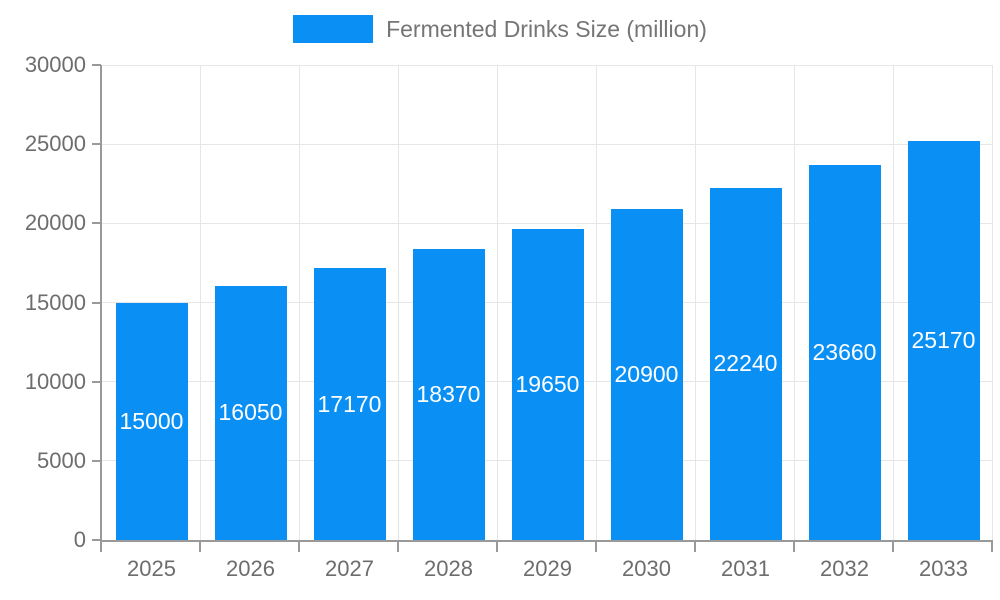  Describe the element at coordinates (546, 28) in the screenshot. I see `legend-label: Fermented Drinks Size (million)` at that location.